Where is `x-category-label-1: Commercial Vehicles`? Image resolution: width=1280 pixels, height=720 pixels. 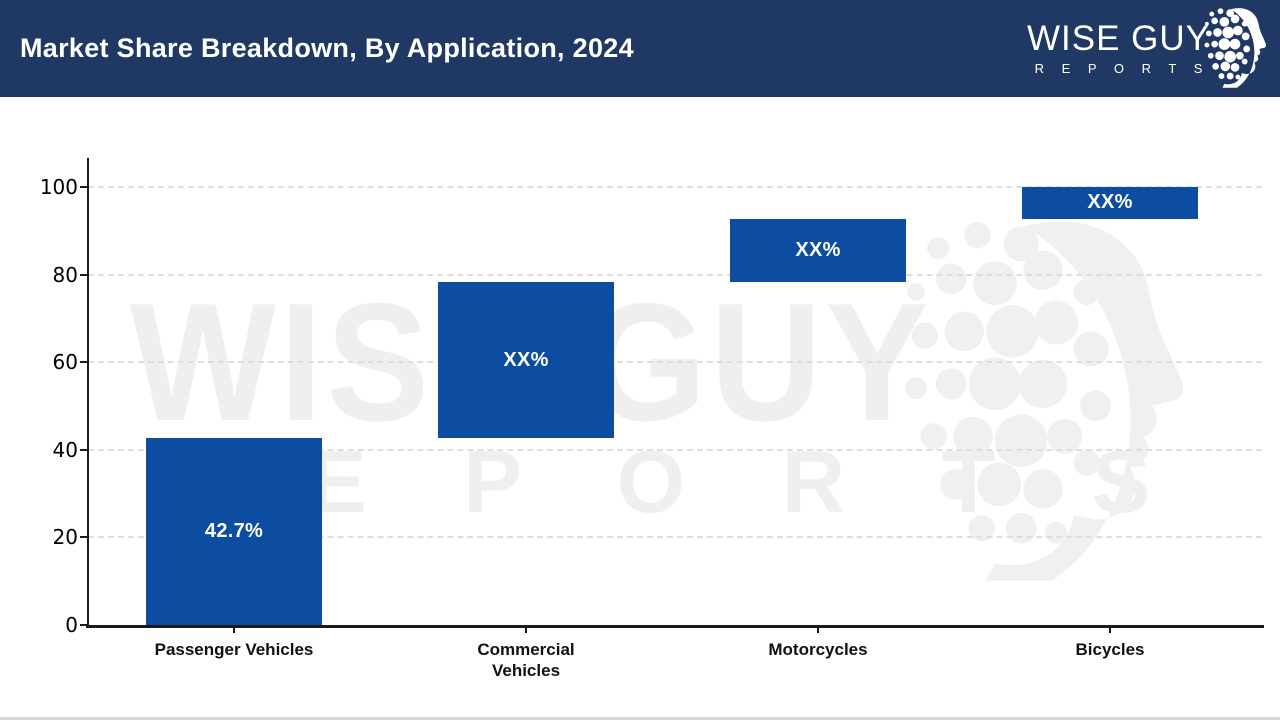
x-category-label-1: Commercial Vehicles is located at coordinates (526, 660).